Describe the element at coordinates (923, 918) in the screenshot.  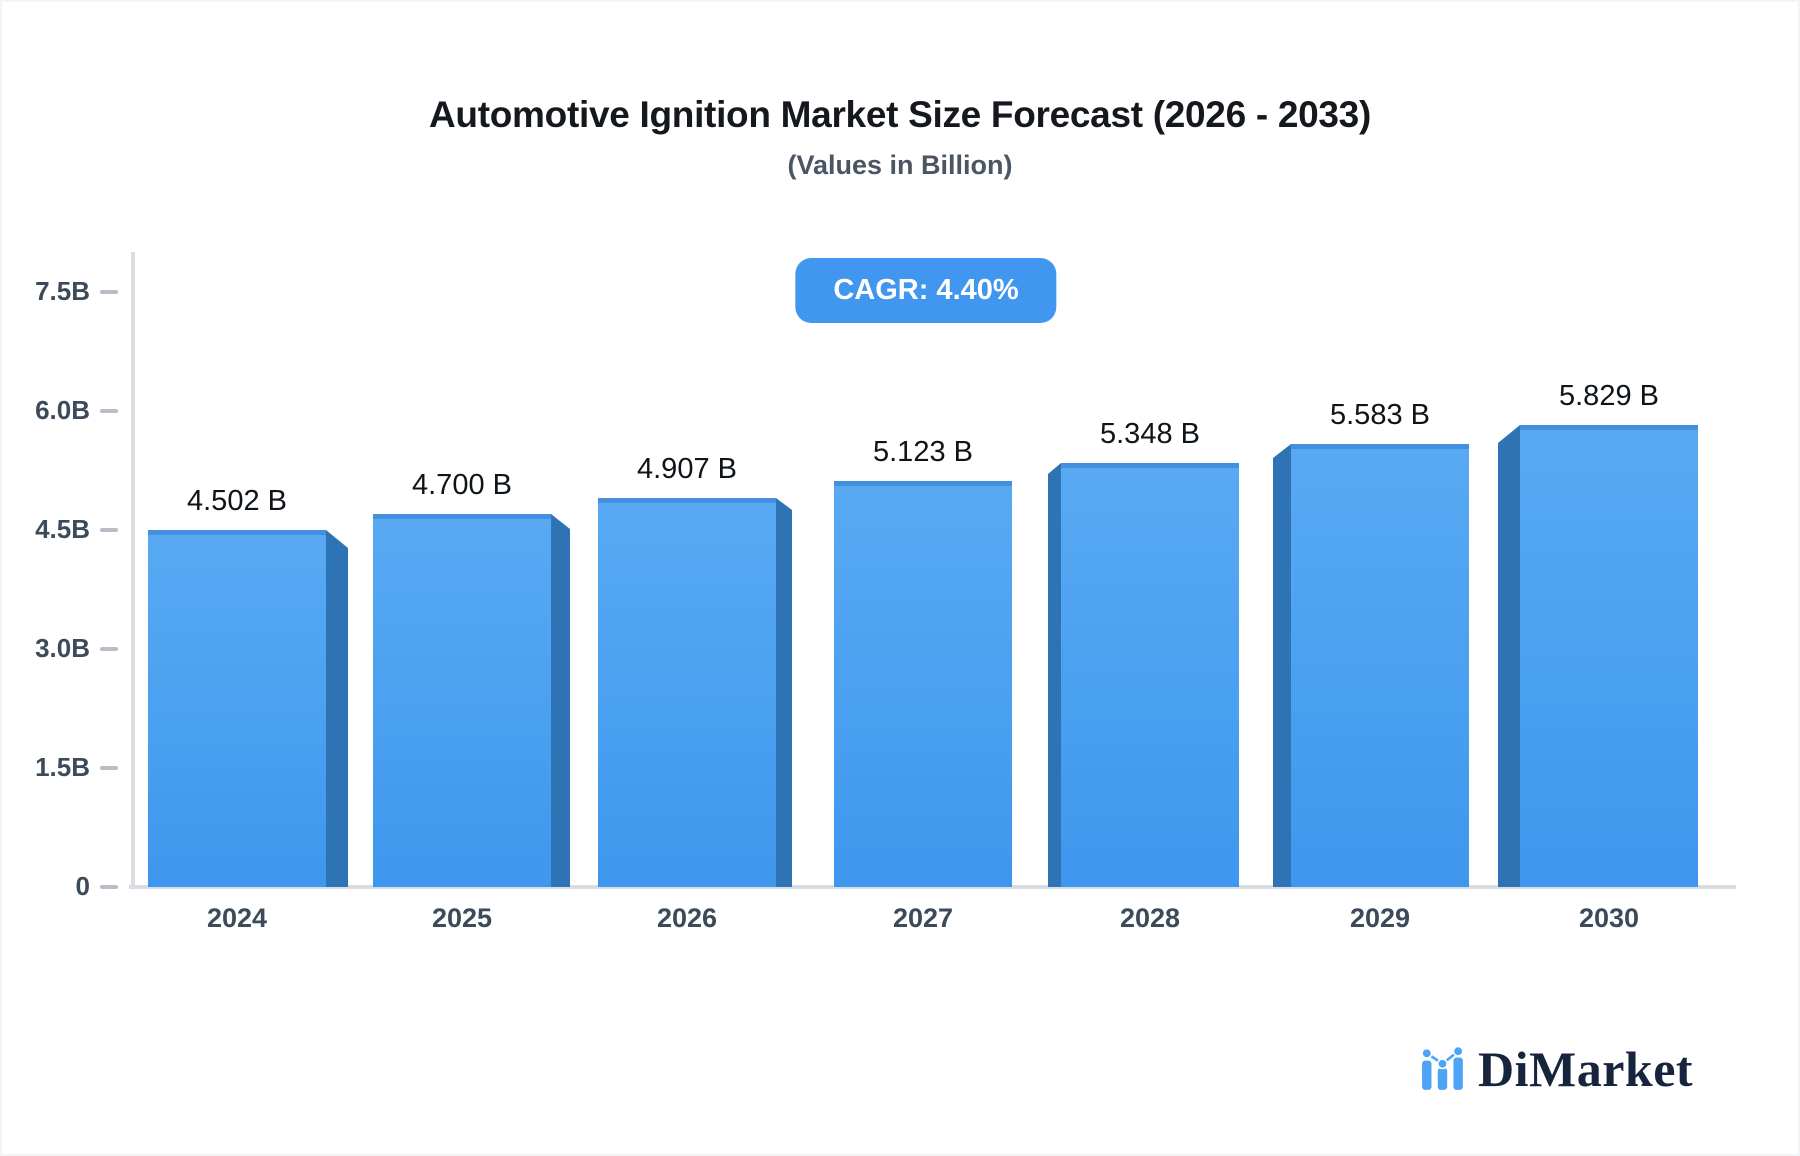
I see `x-tick-label: 2027` at that location.